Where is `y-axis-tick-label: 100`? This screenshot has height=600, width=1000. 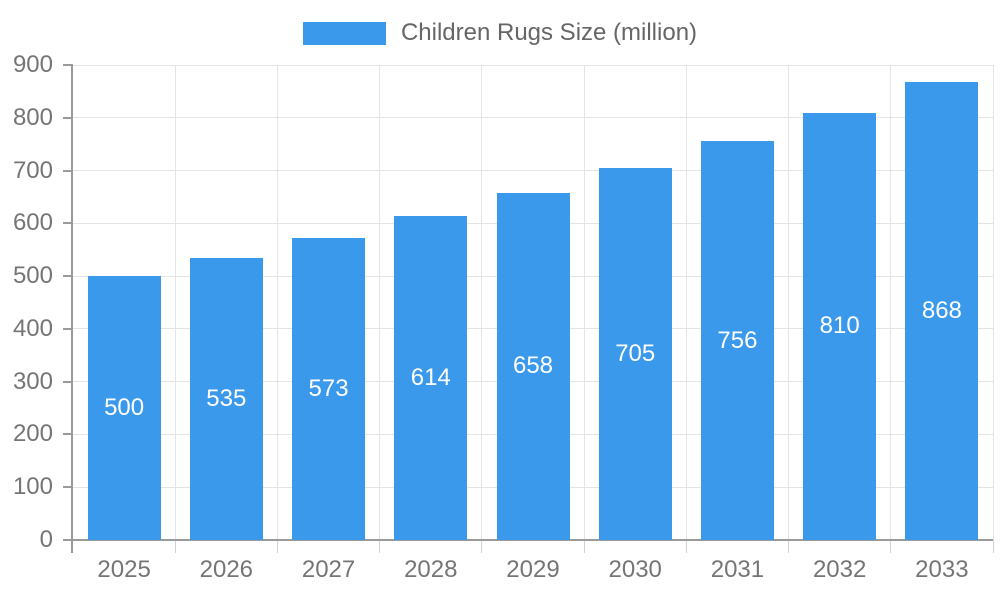 y-axis-tick-label: 100 is located at coordinates (32, 487).